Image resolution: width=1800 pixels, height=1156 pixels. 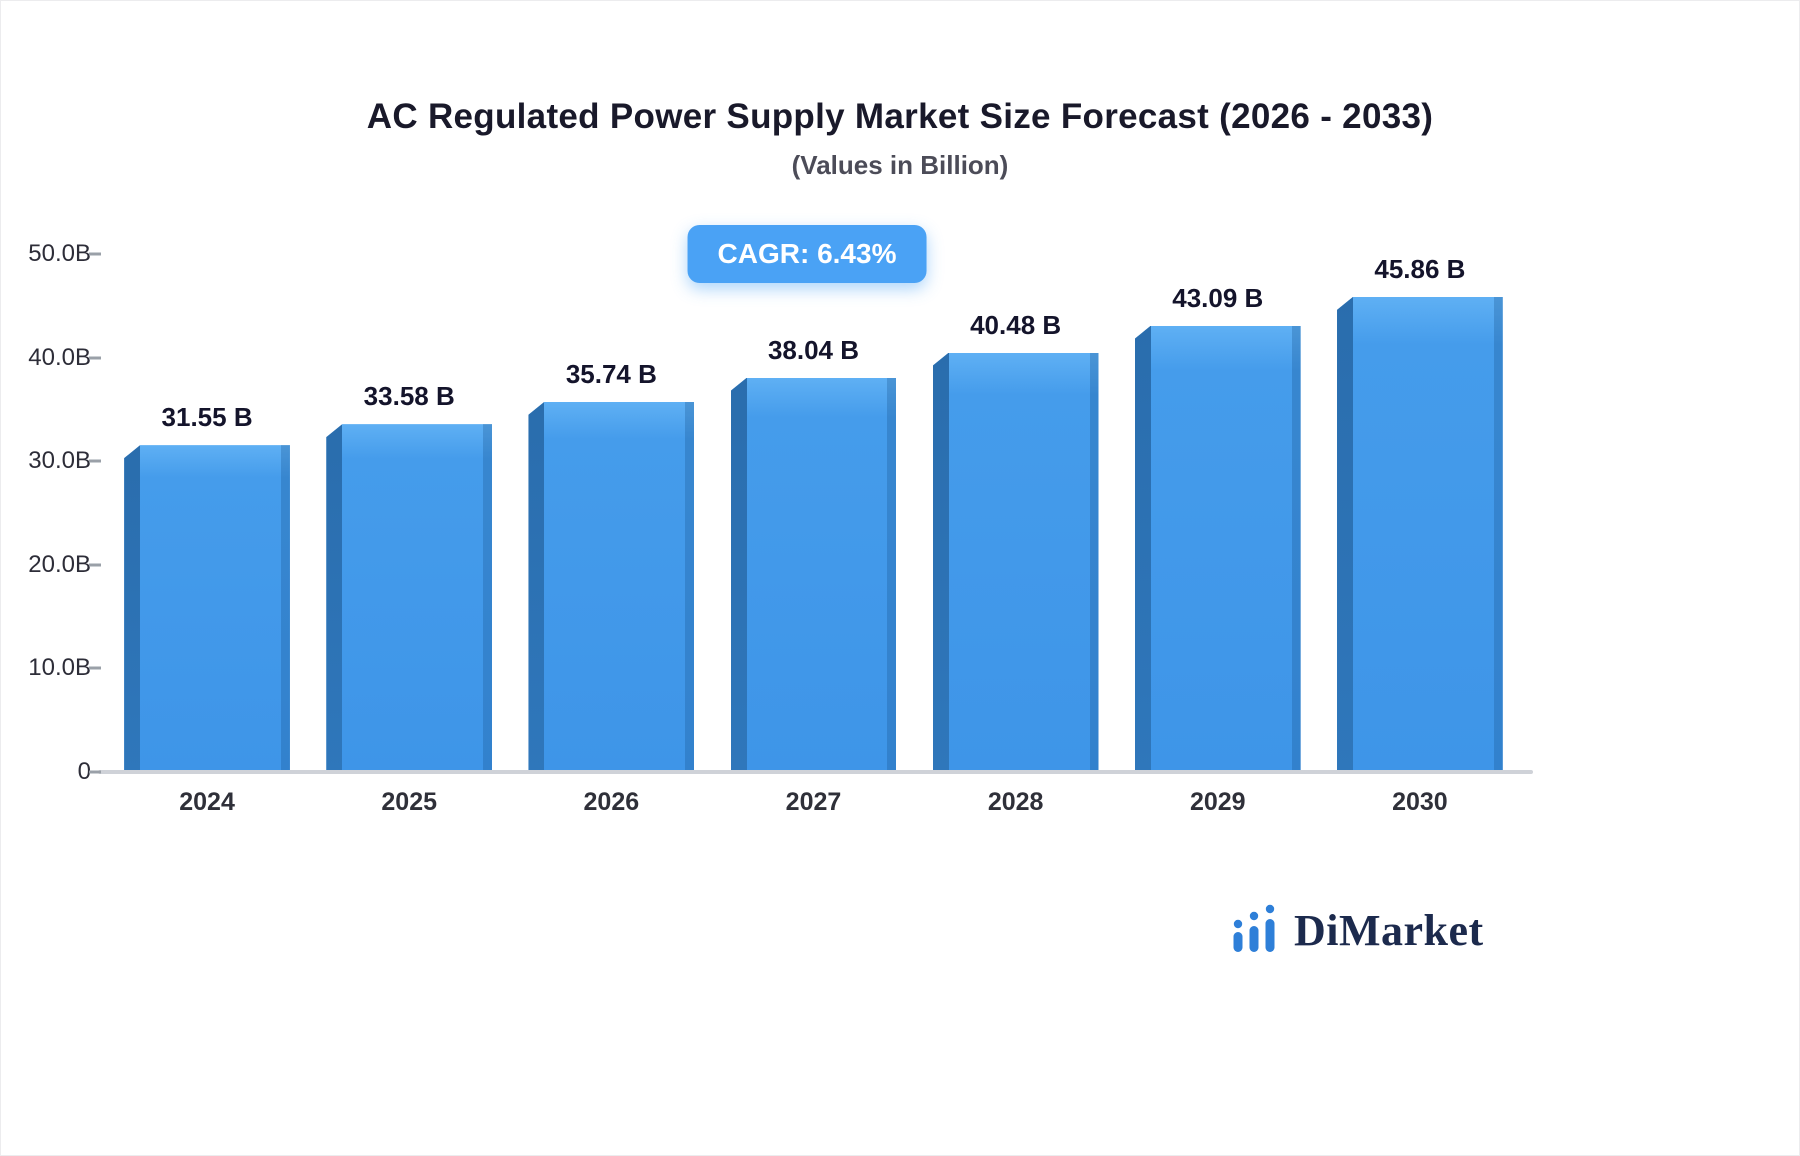 I want to click on bar-group-2028: 40.48 B 2028, so click(x=1016, y=535).